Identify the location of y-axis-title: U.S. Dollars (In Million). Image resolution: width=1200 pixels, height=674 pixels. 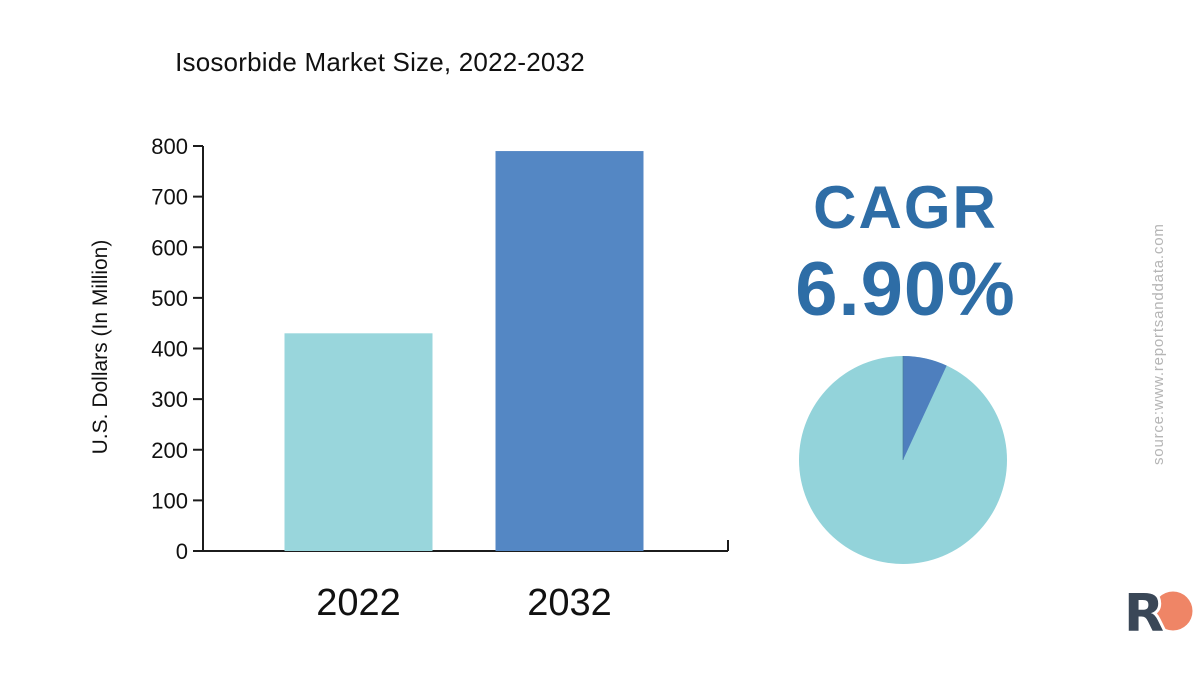
(100, 347).